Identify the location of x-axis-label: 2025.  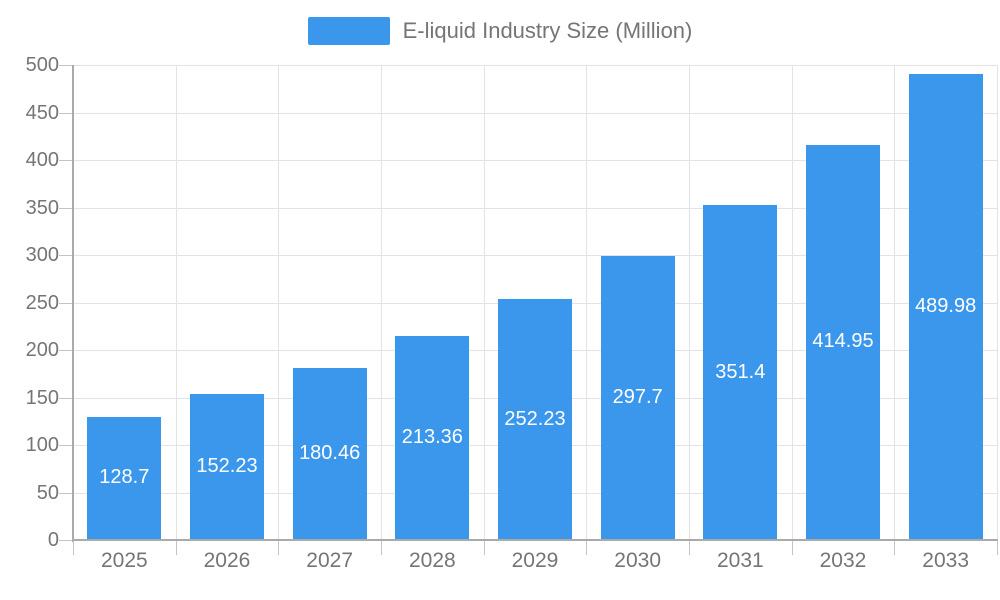
(124, 560).